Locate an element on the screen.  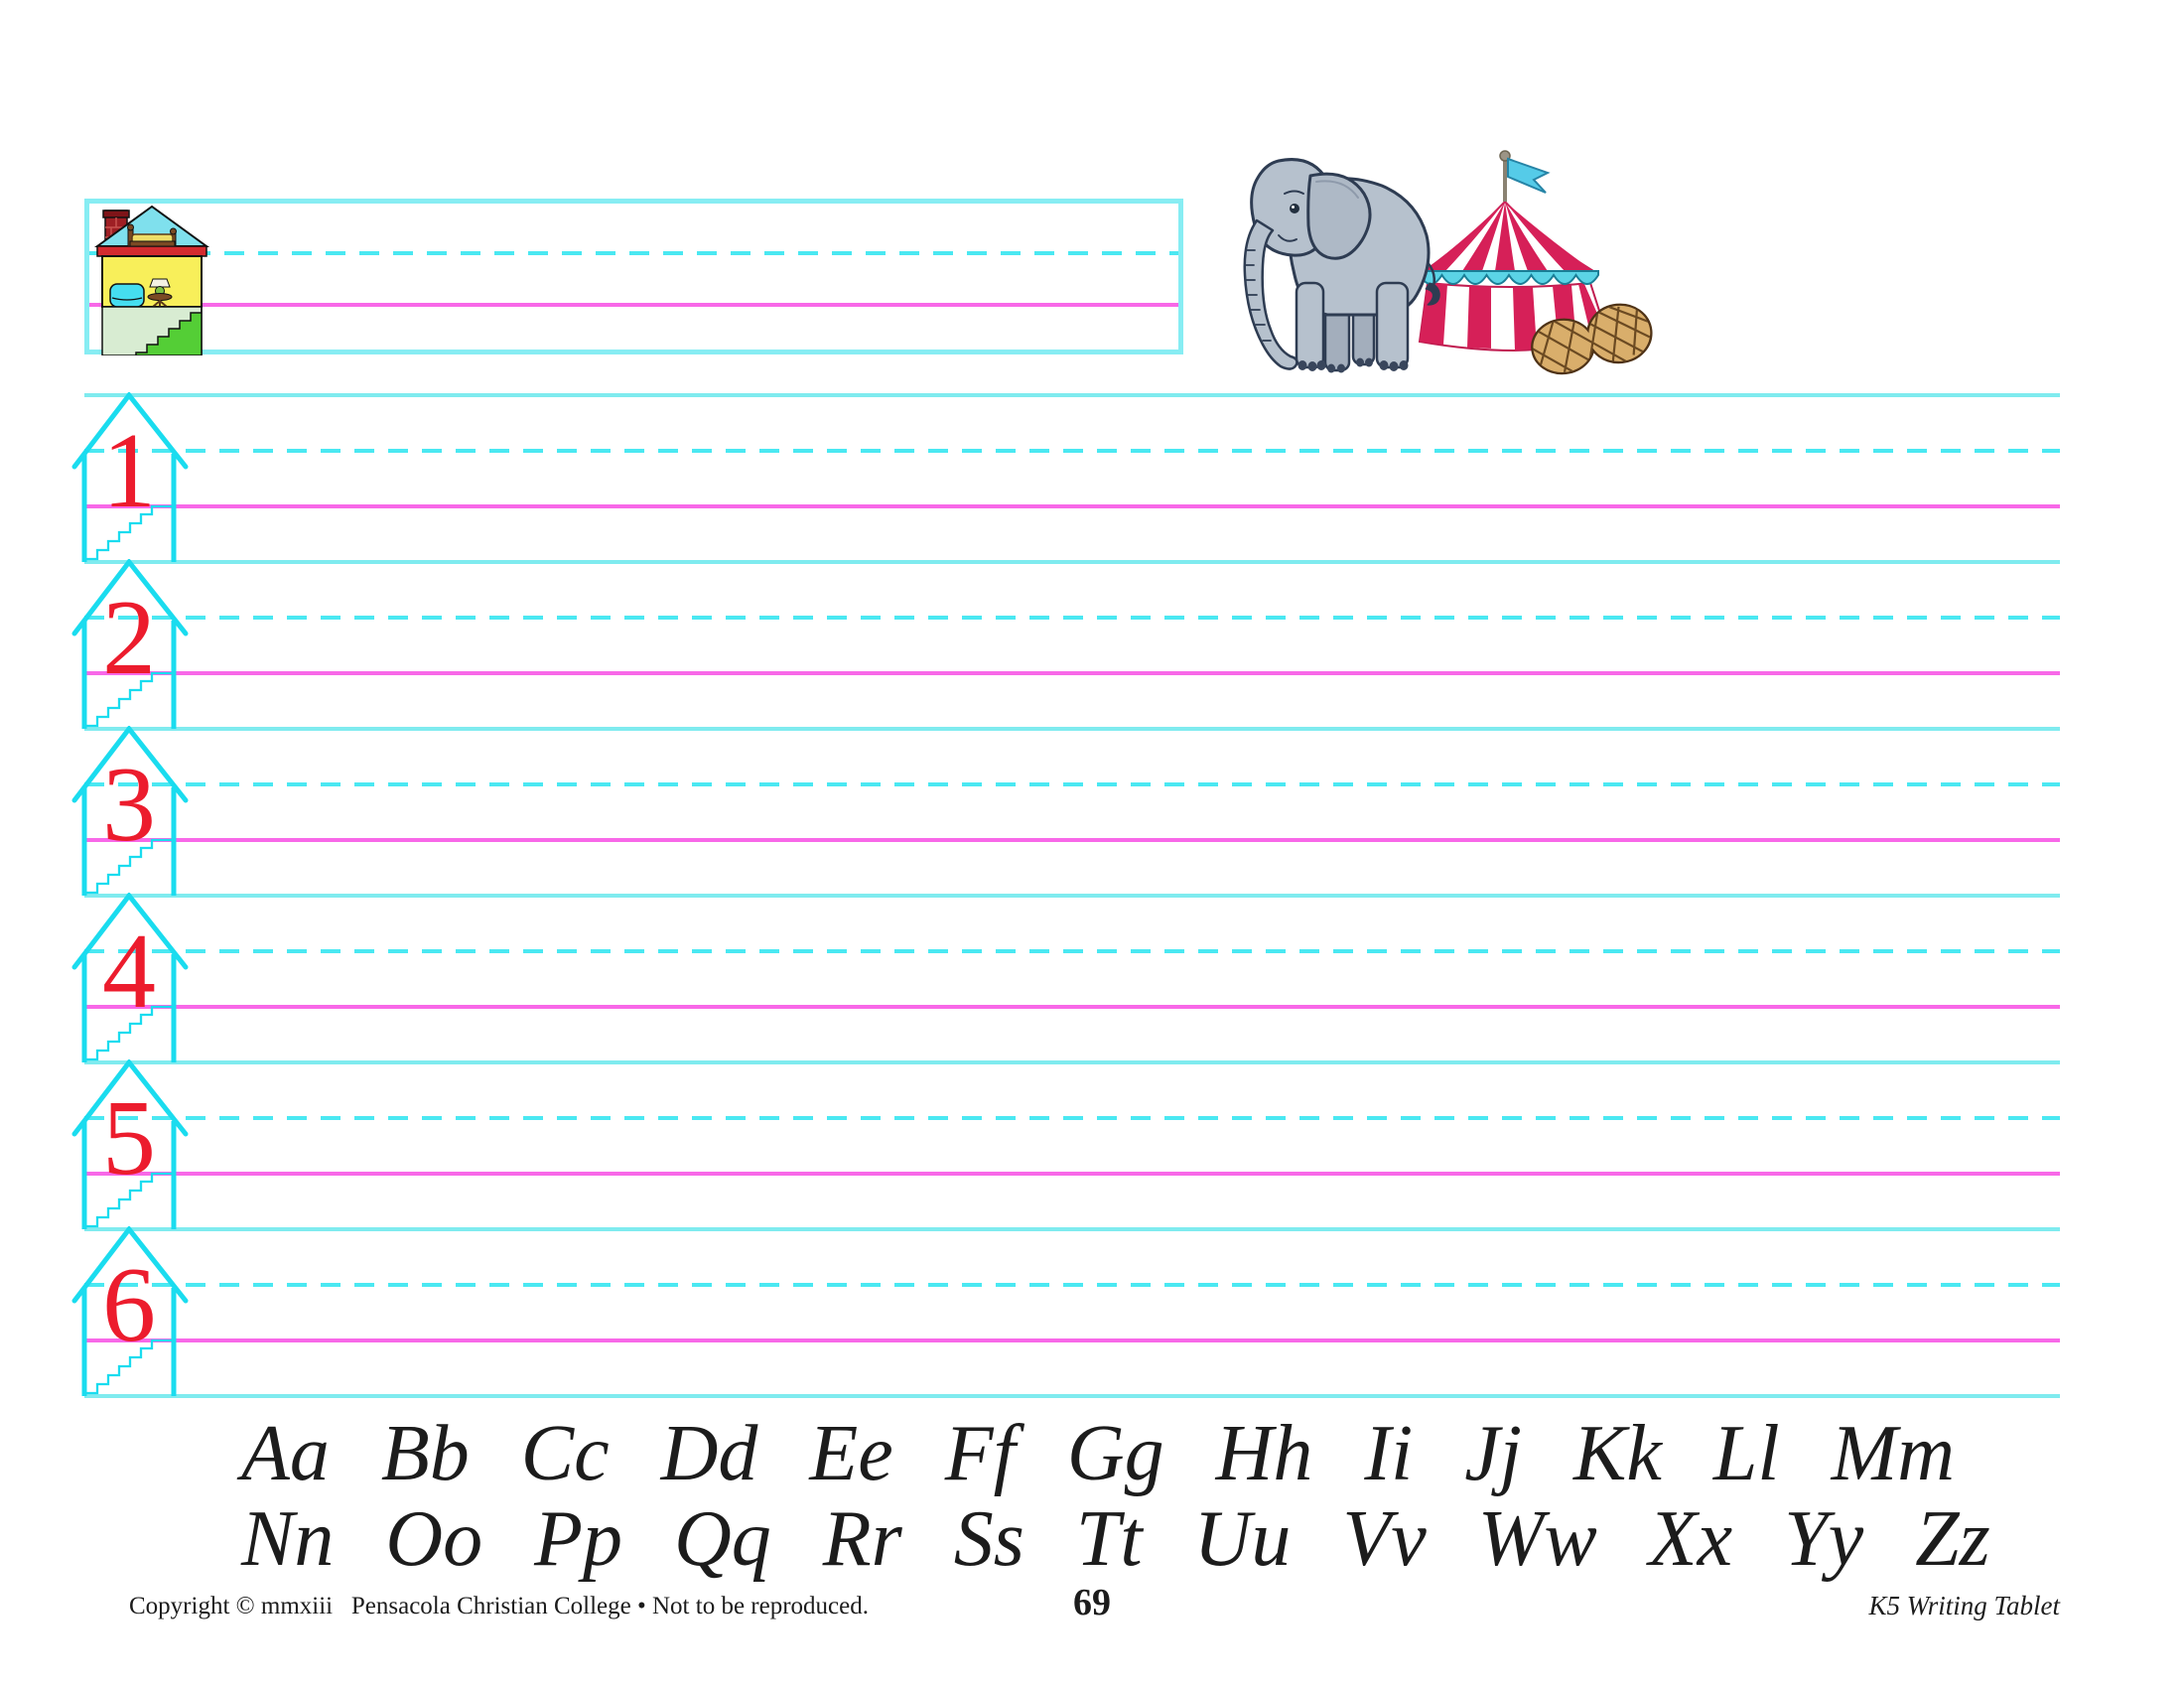
line-number: 4 is located at coordinates (129, 972).